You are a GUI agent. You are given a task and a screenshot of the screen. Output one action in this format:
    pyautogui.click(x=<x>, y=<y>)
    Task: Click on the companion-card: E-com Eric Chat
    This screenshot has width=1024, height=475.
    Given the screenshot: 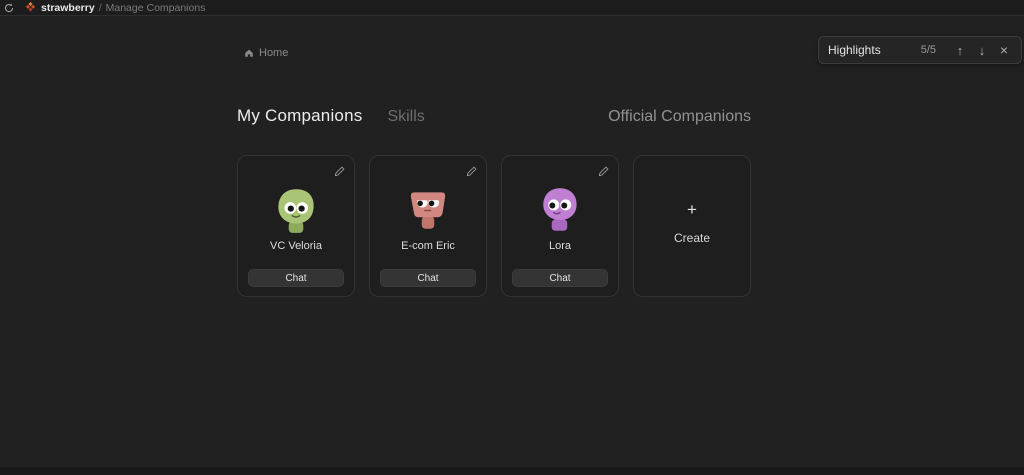 What is the action you would take?
    pyautogui.click(x=428, y=226)
    